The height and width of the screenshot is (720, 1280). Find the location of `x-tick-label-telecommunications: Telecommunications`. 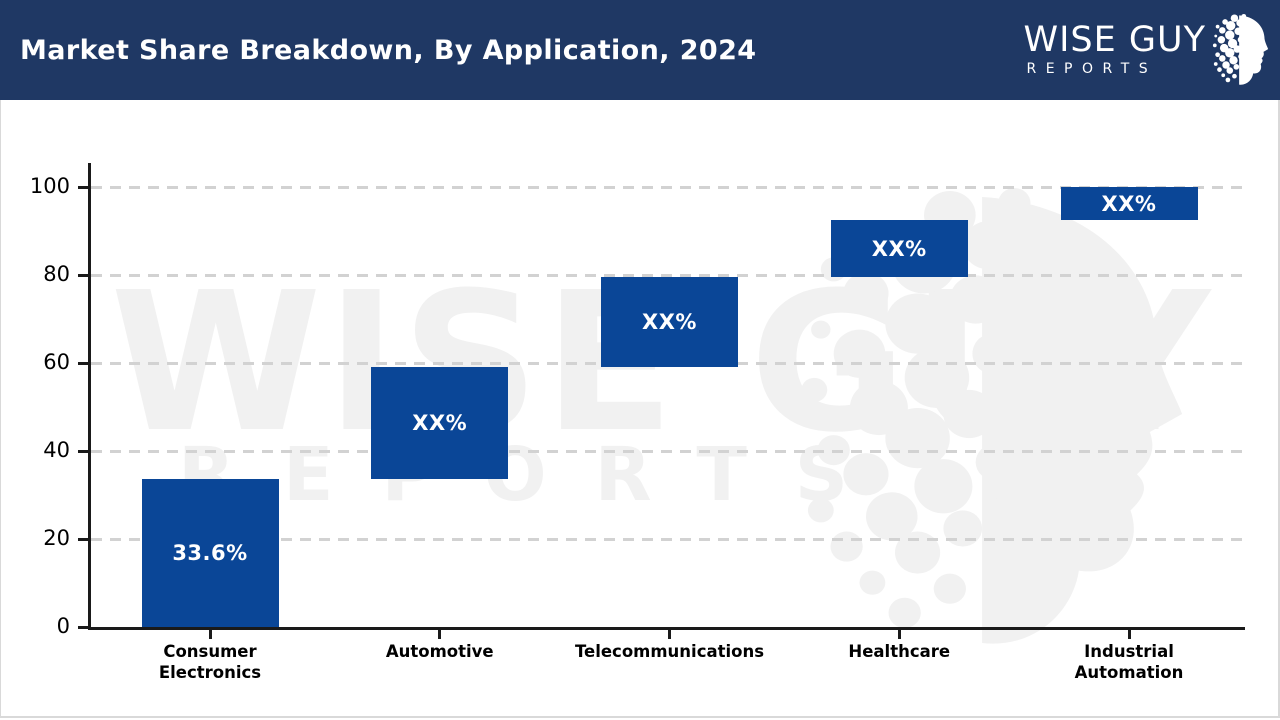

x-tick-label-telecommunications: Telecommunications is located at coordinates (670, 651).